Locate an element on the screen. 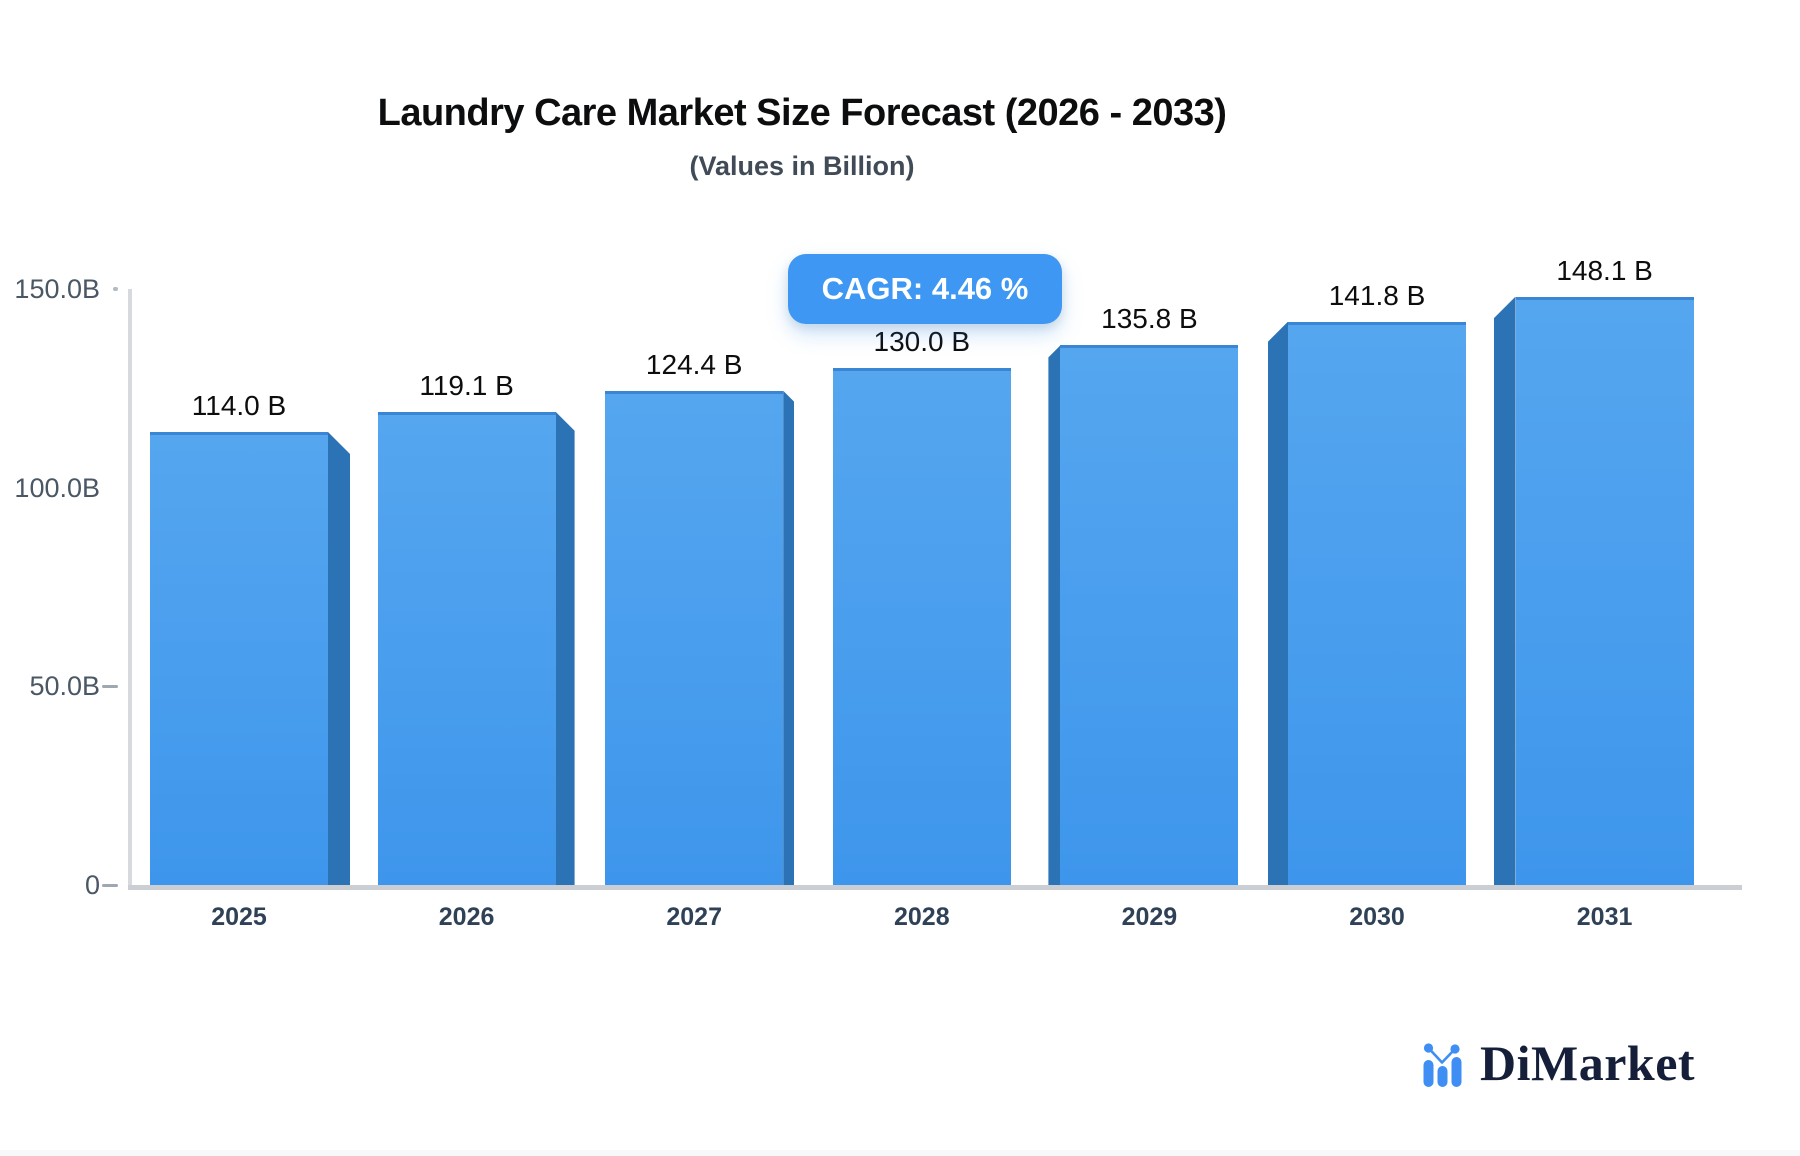 The image size is (1800, 1156). x-axis-label-2028: 2028 is located at coordinates (921, 917).